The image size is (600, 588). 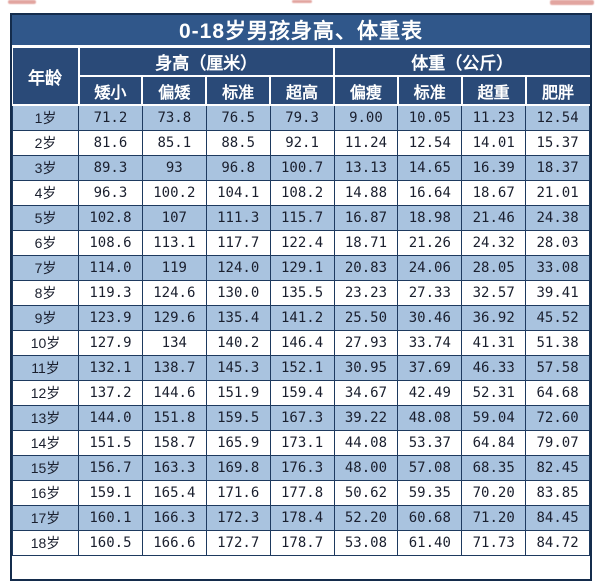 I want to click on value-cell: 123.9, so click(x=110, y=317).